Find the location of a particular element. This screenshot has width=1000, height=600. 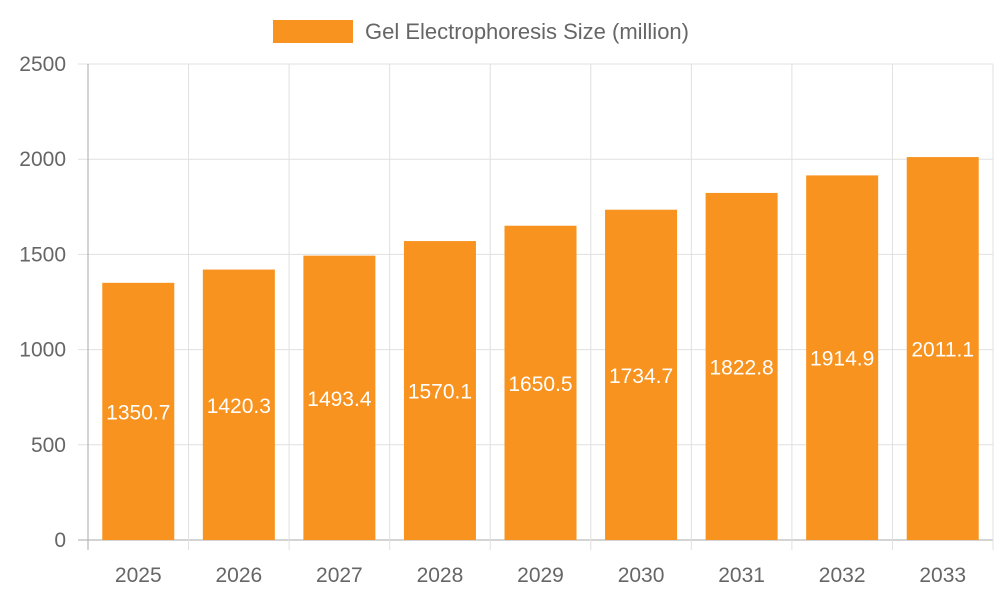

data-label: 1914.9 is located at coordinates (842, 359).